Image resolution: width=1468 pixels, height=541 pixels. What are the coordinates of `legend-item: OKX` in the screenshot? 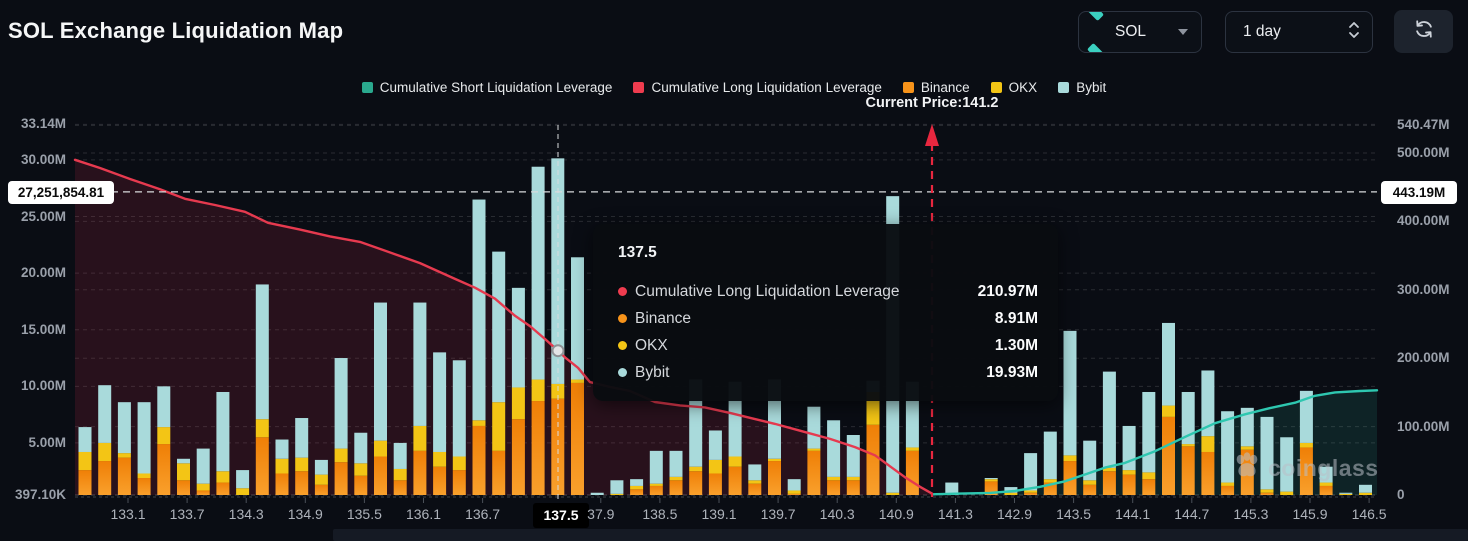 It's located at (1013, 87).